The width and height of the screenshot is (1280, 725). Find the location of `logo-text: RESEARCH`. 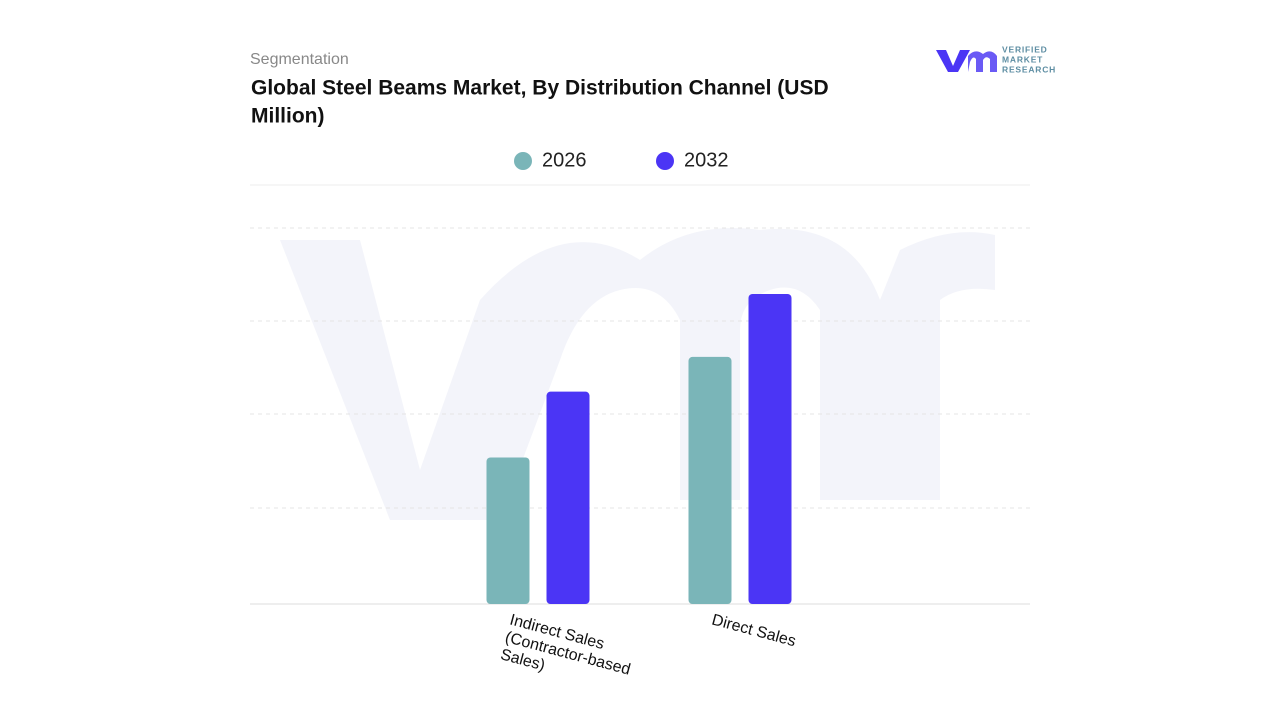

logo-text: RESEARCH is located at coordinates (1029, 69).